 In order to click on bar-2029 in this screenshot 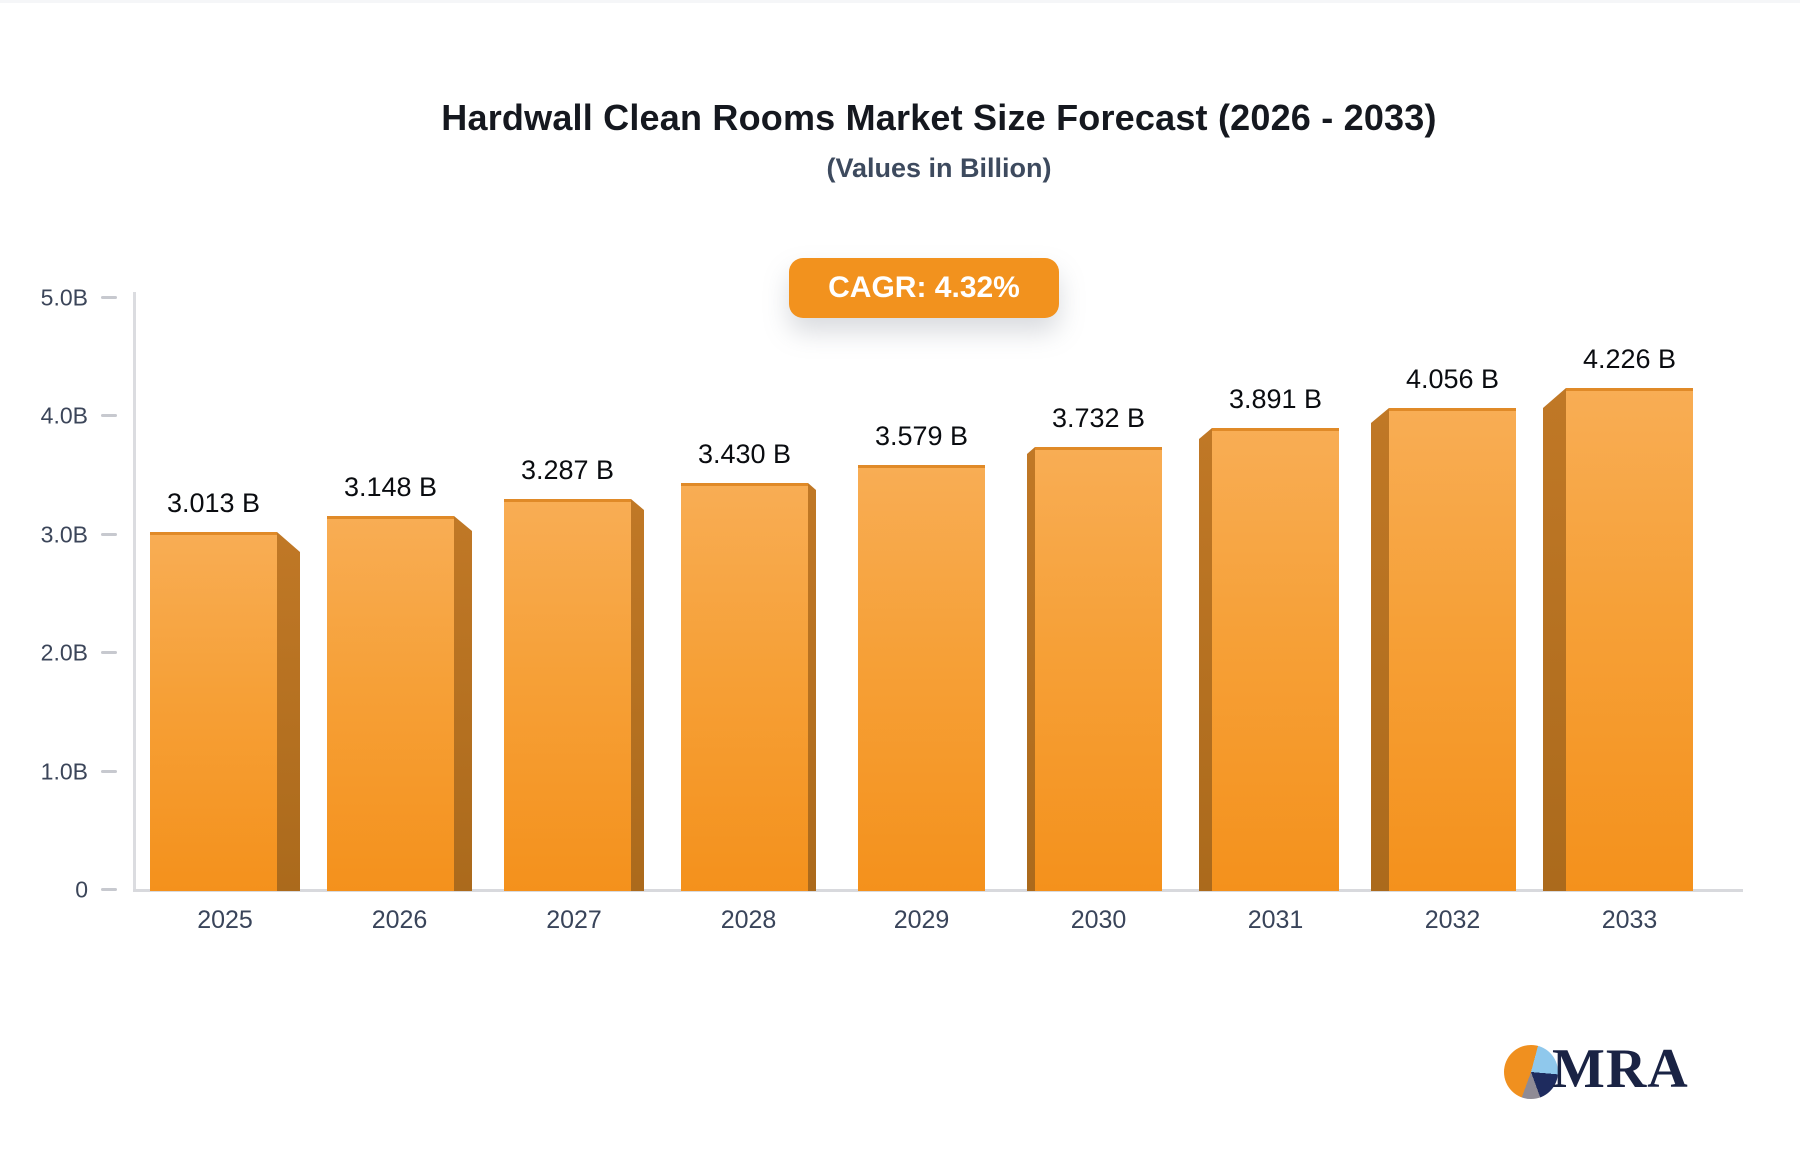, I will do `click(921, 678)`.